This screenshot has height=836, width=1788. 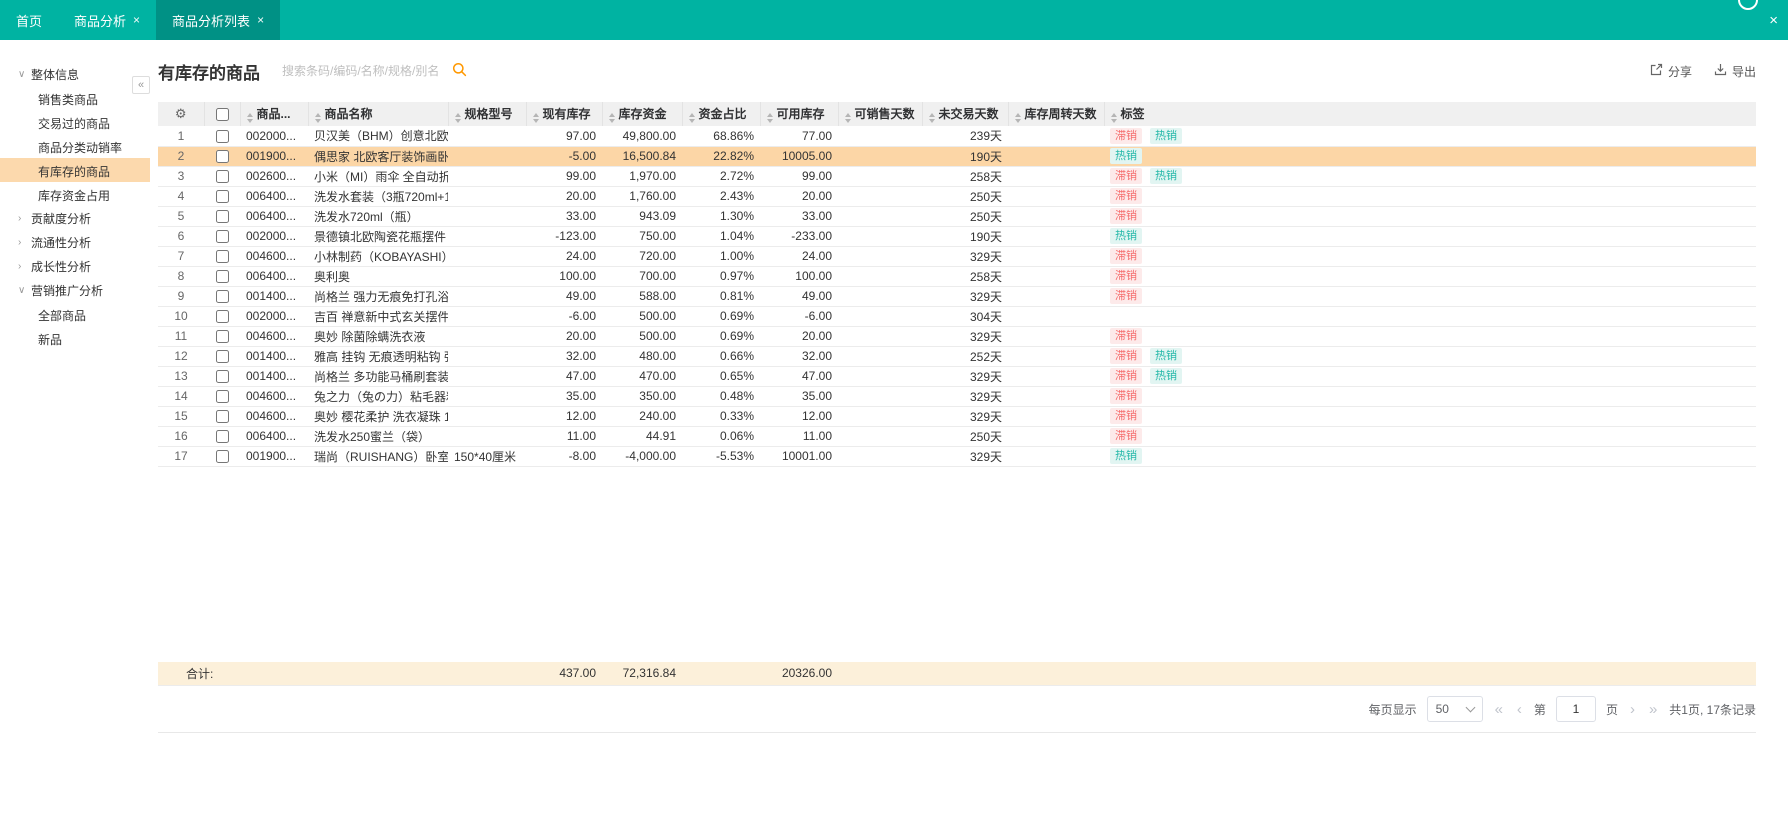 I want to click on sidebar-item-库存资金占用: 库存资金占用, so click(x=74, y=196).